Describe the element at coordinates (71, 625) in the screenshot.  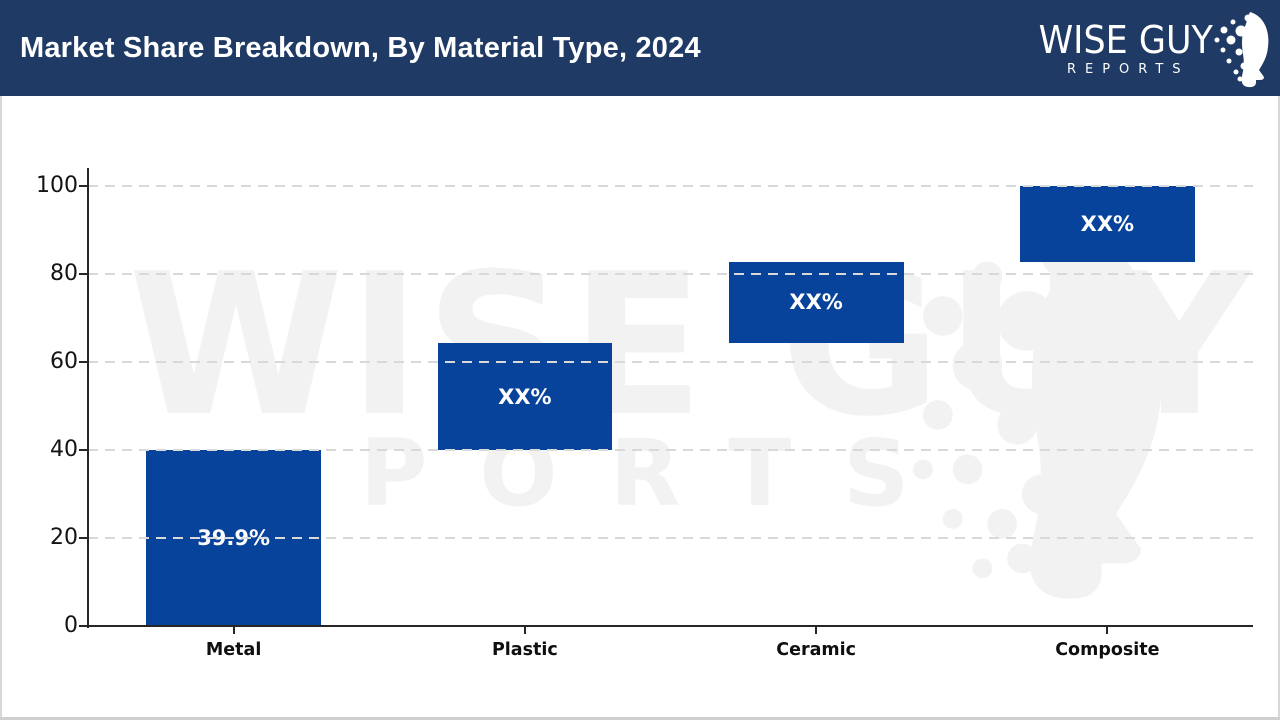
I see `y-axis-label-0: 0` at that location.